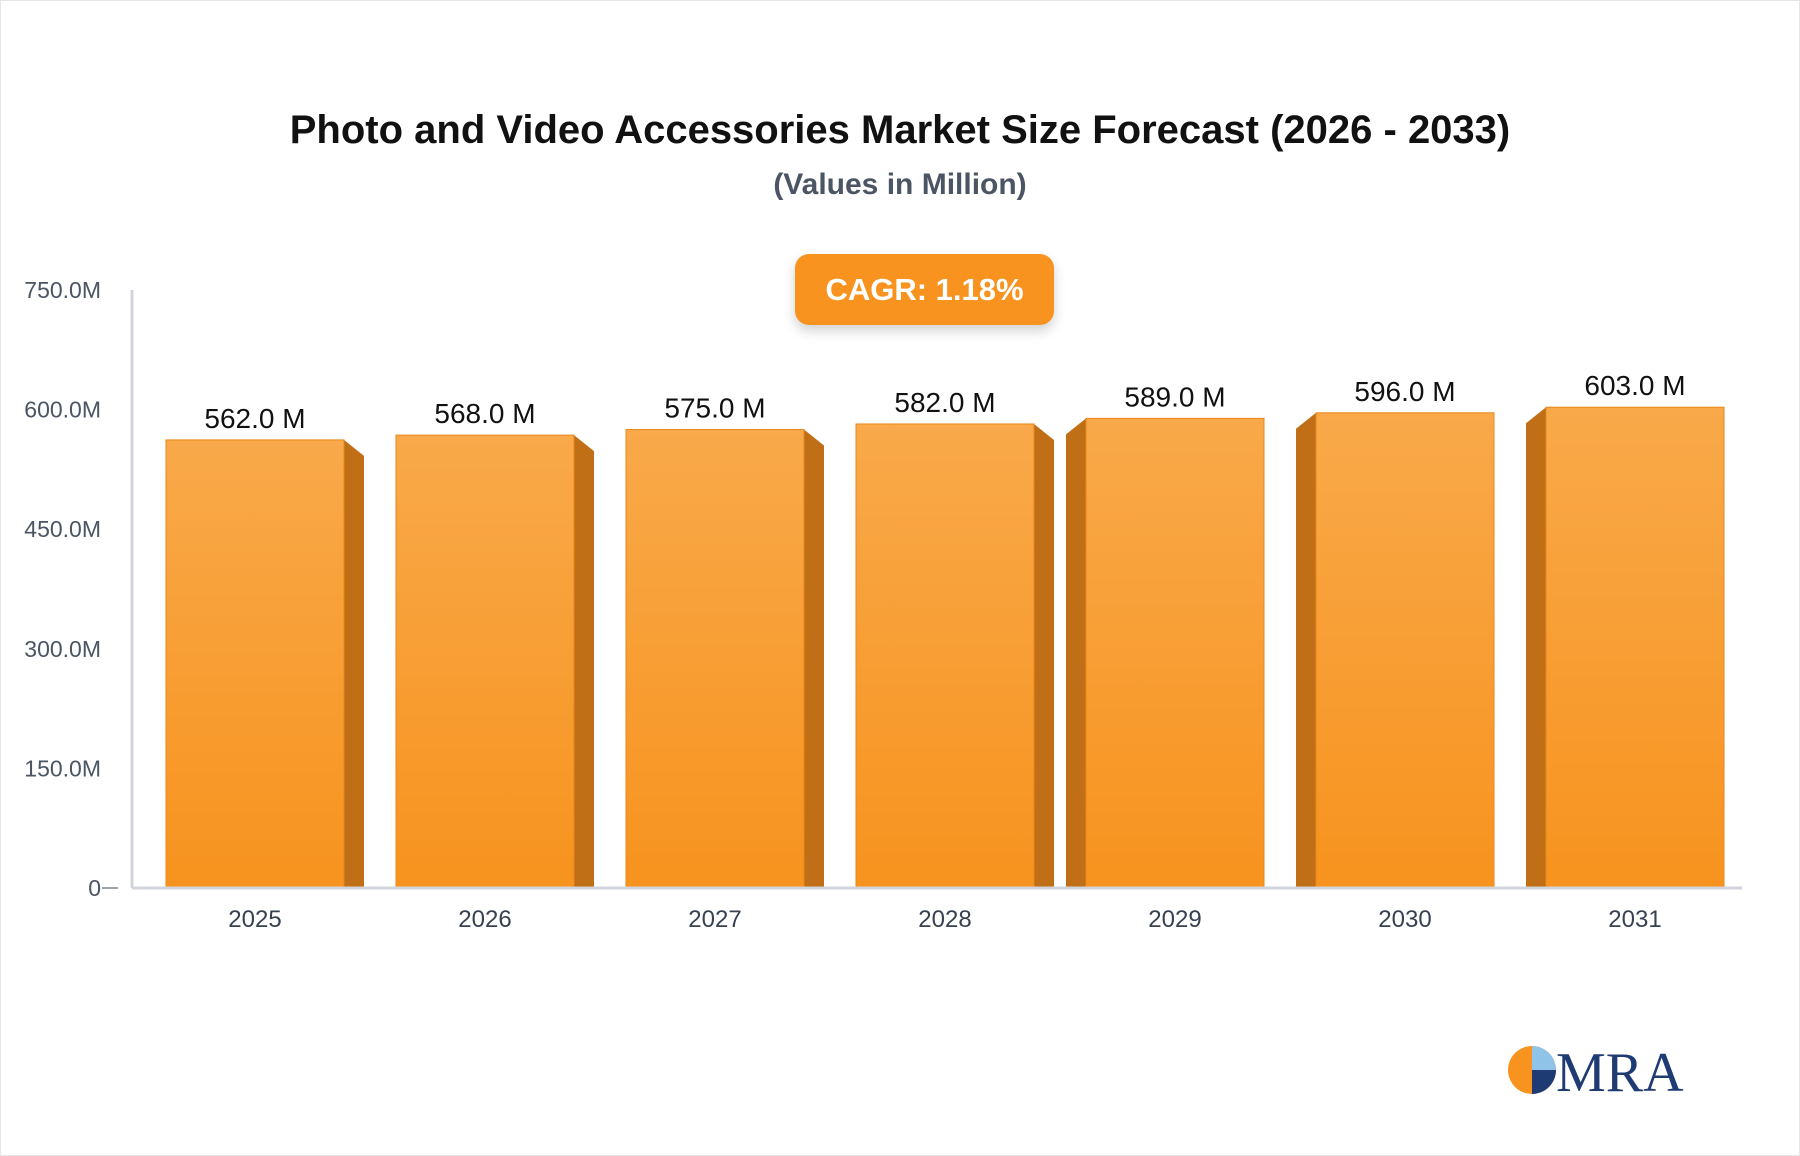 This screenshot has height=1156, width=1800. Describe the element at coordinates (814, 658) in the screenshot. I see `bar-side-2027` at that location.